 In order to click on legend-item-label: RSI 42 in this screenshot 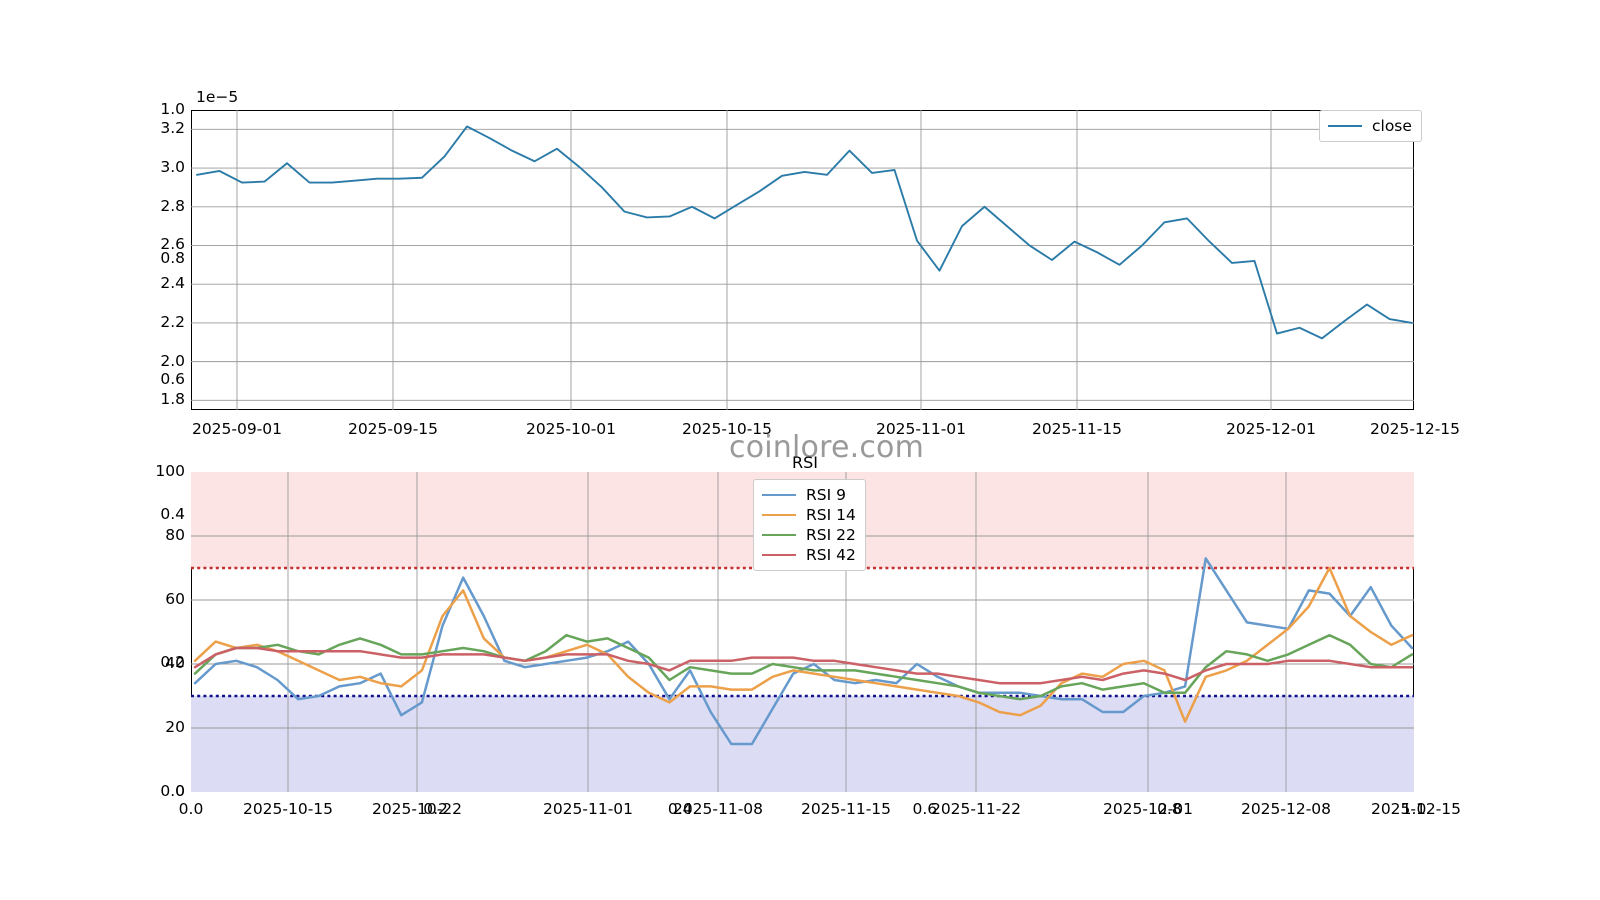, I will do `click(831, 555)`.